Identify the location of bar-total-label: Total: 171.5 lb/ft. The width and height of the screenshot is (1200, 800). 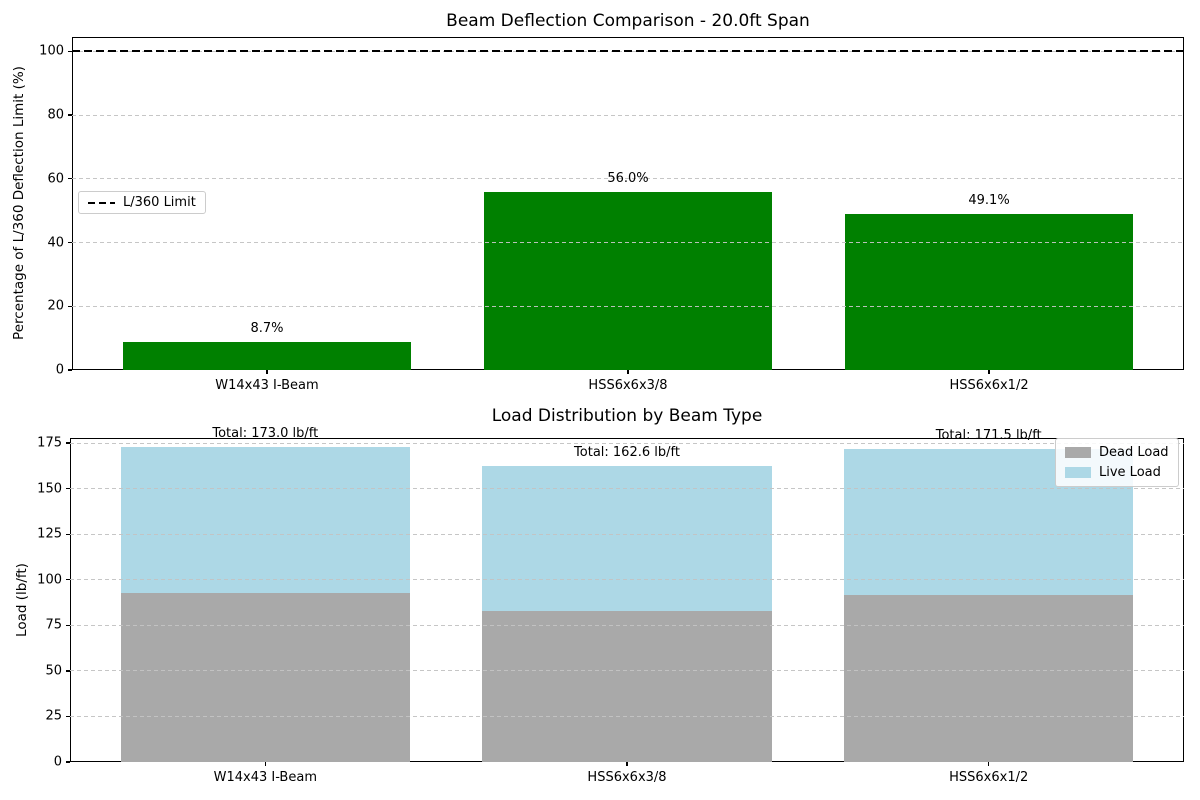
(988, 436).